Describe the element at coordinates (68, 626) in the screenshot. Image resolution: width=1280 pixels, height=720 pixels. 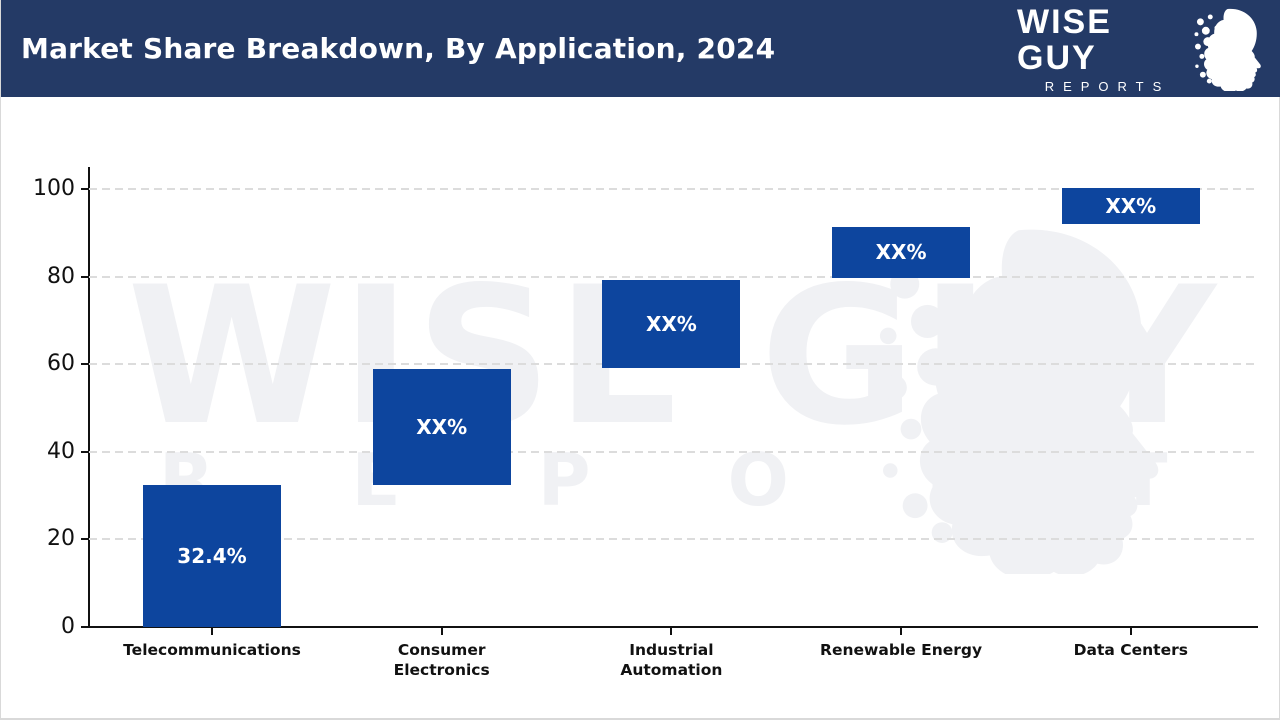
I see `y-tick-label: 0` at that location.